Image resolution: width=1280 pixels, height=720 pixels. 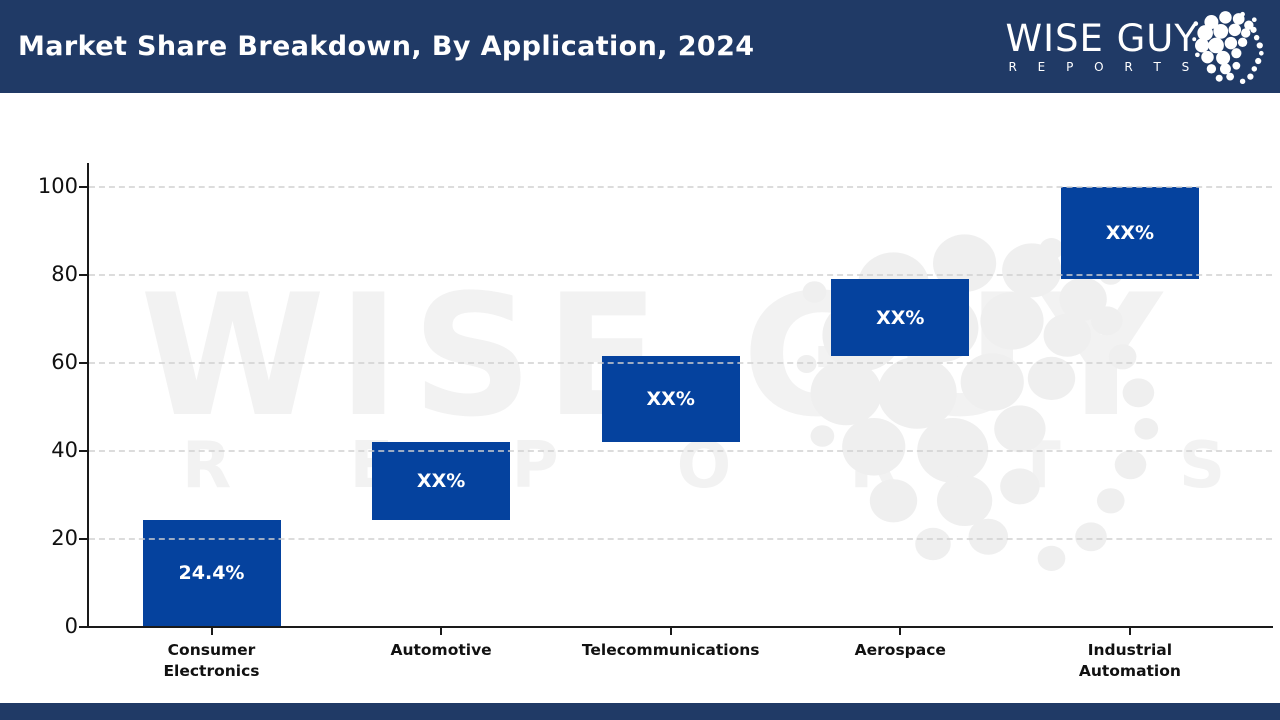 I want to click on bar-value-label: 24.4%, so click(x=211, y=573).